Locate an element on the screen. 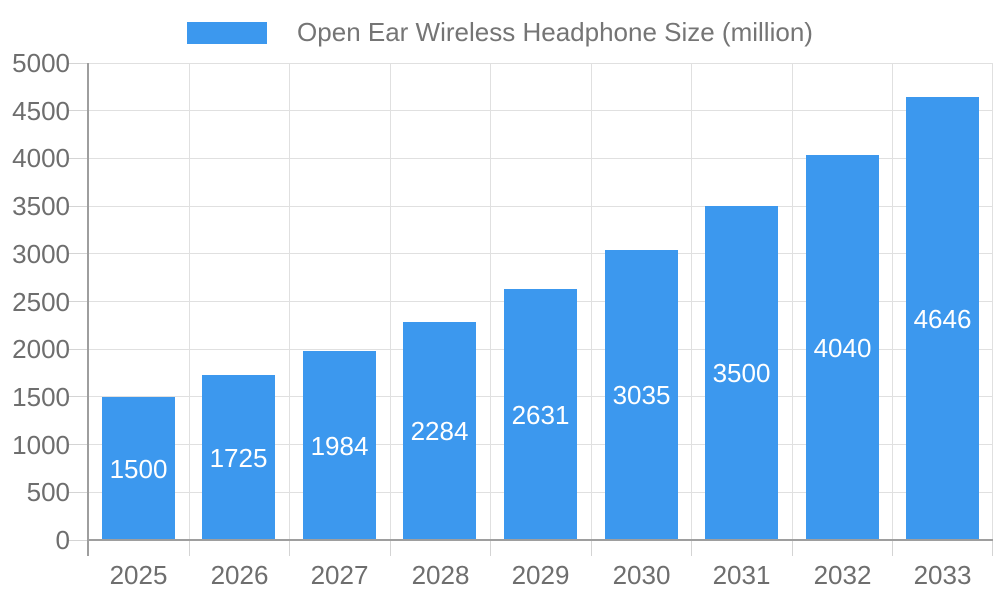 The image size is (1000, 600). bar: 1500 is located at coordinates (138, 468).